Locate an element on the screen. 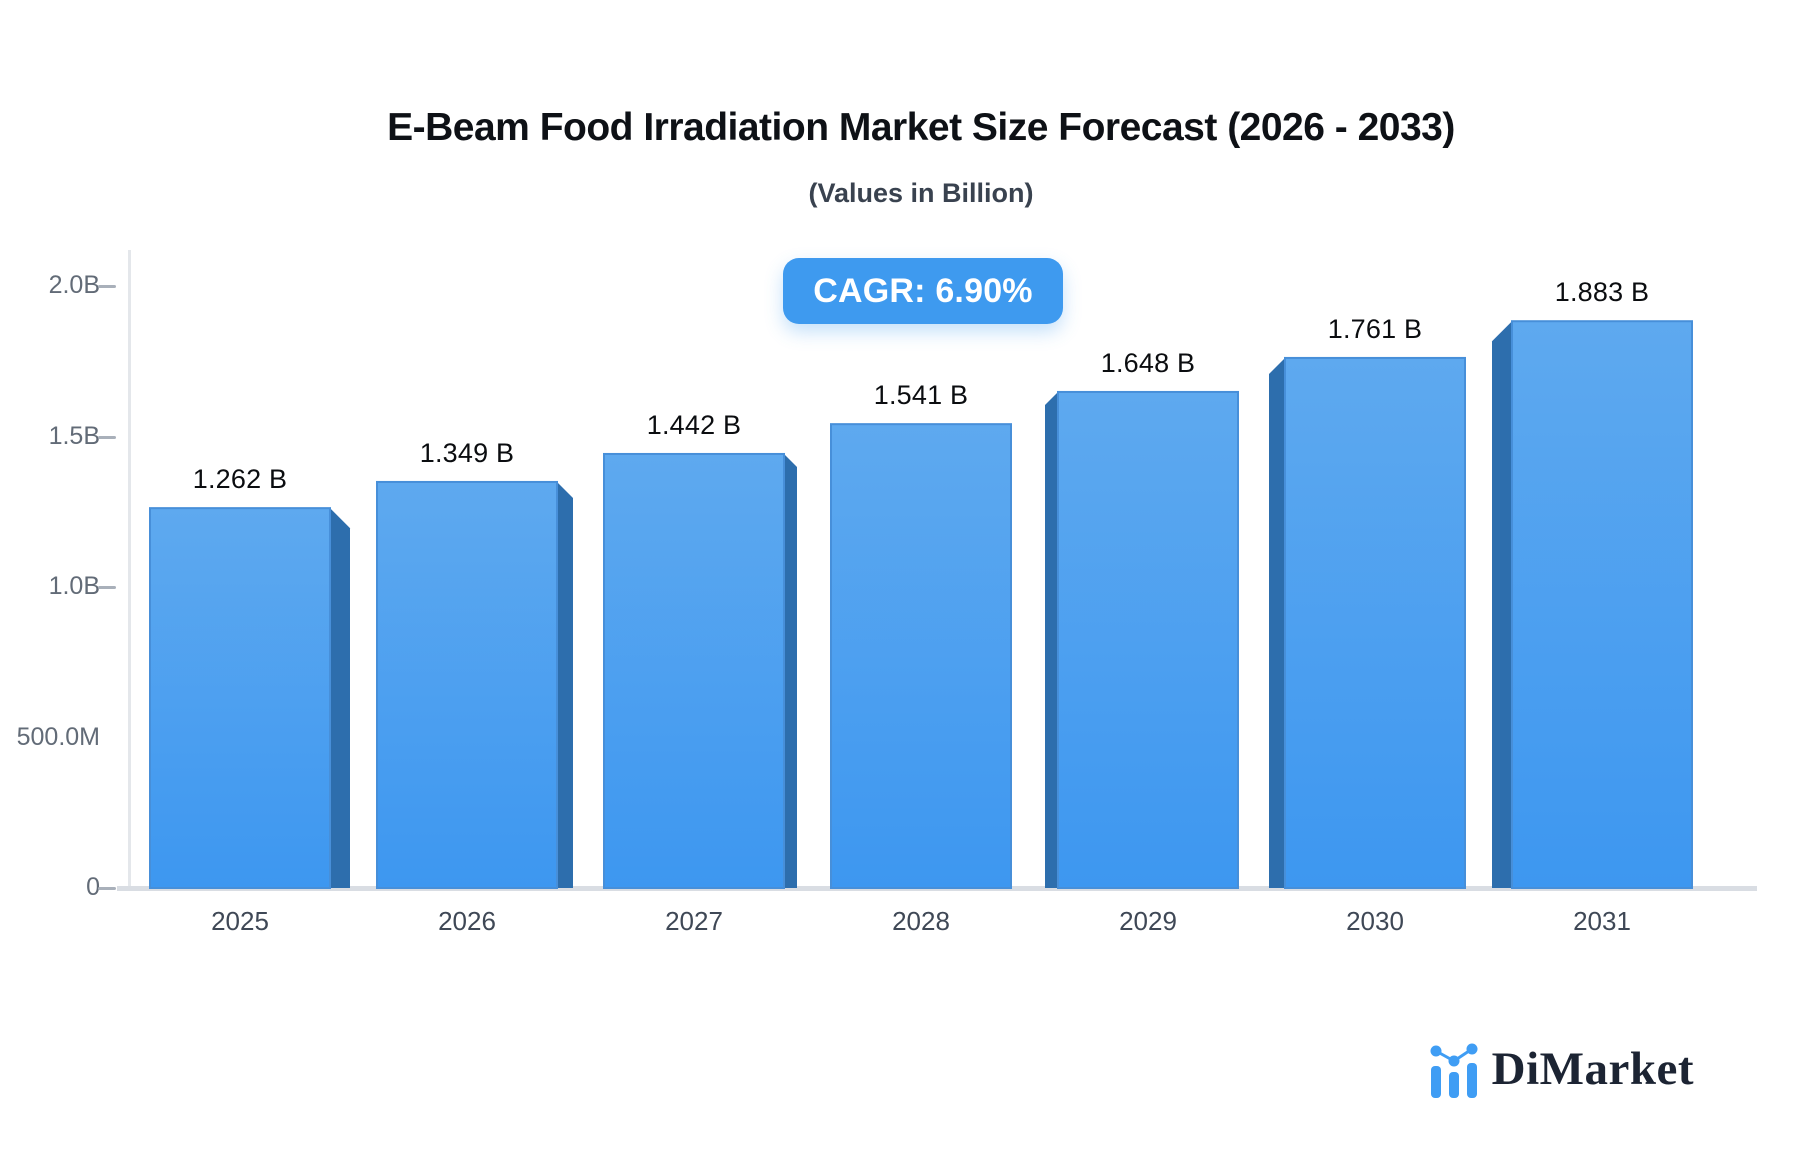  bar-2029 is located at coordinates (1148, 639).